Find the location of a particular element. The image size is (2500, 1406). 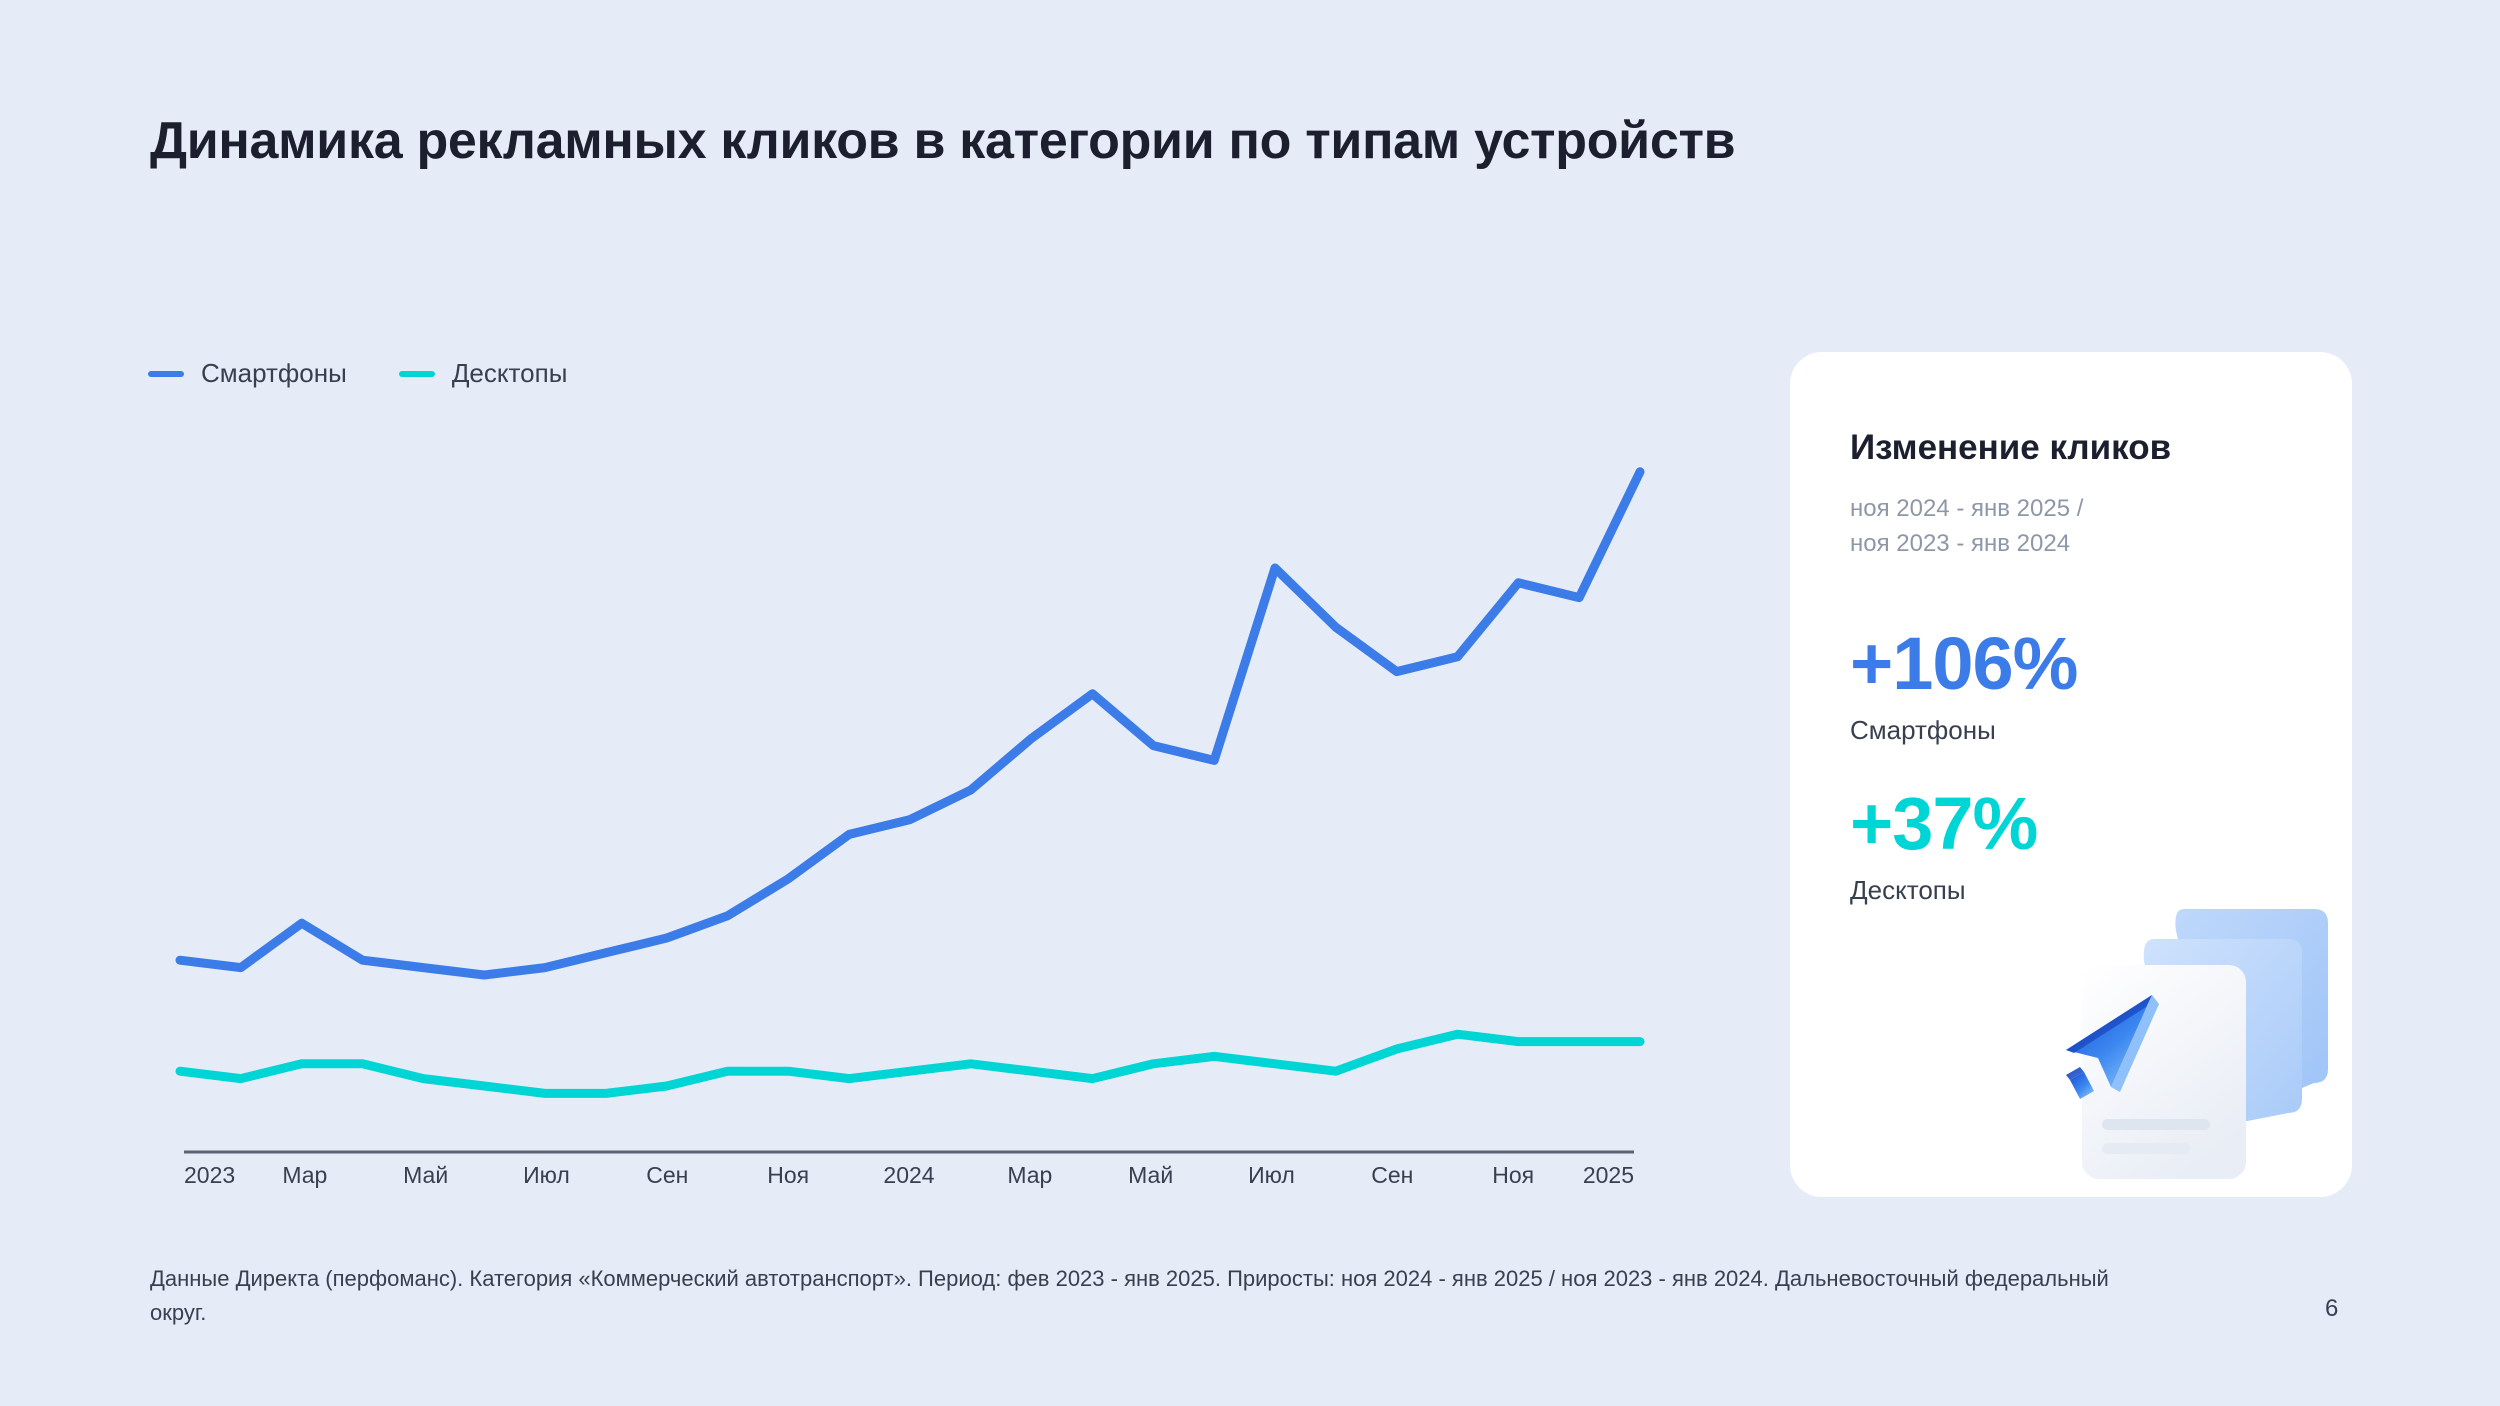

x-axis-tick: 2025 is located at coordinates (1608, 1175).